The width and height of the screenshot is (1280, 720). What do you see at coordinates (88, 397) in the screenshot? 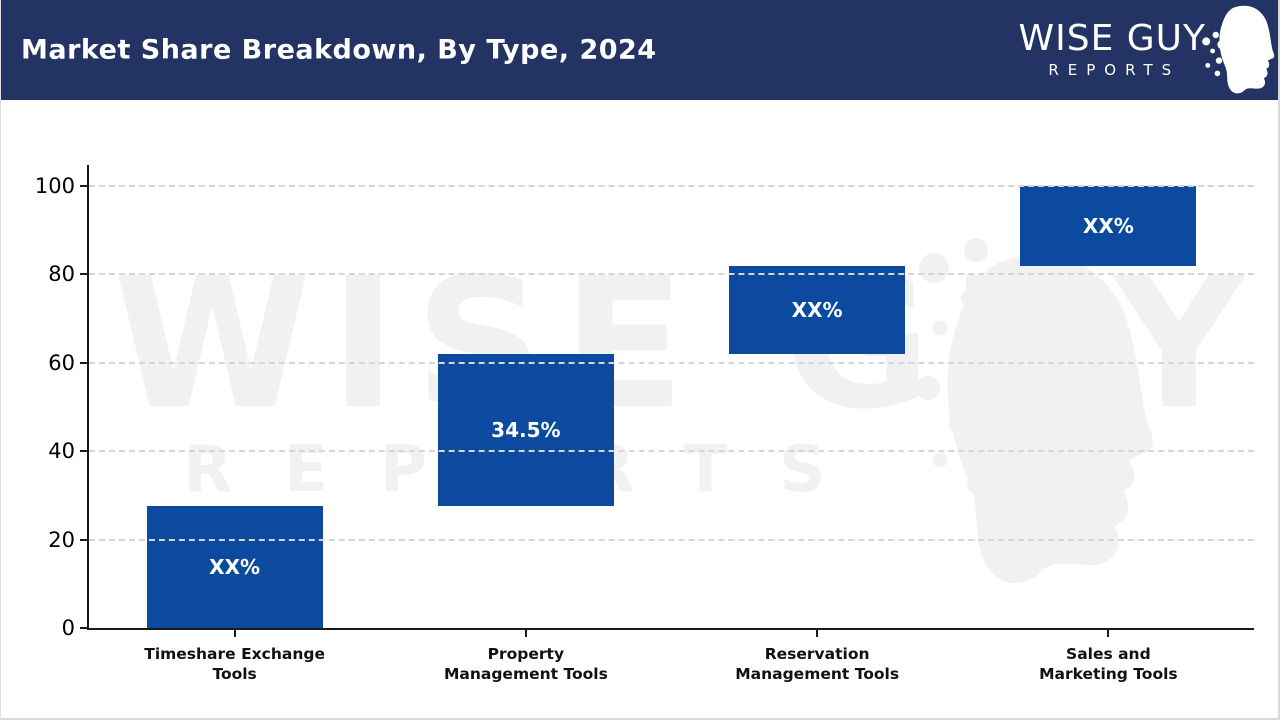
I see `y-axis-line` at bounding box center [88, 397].